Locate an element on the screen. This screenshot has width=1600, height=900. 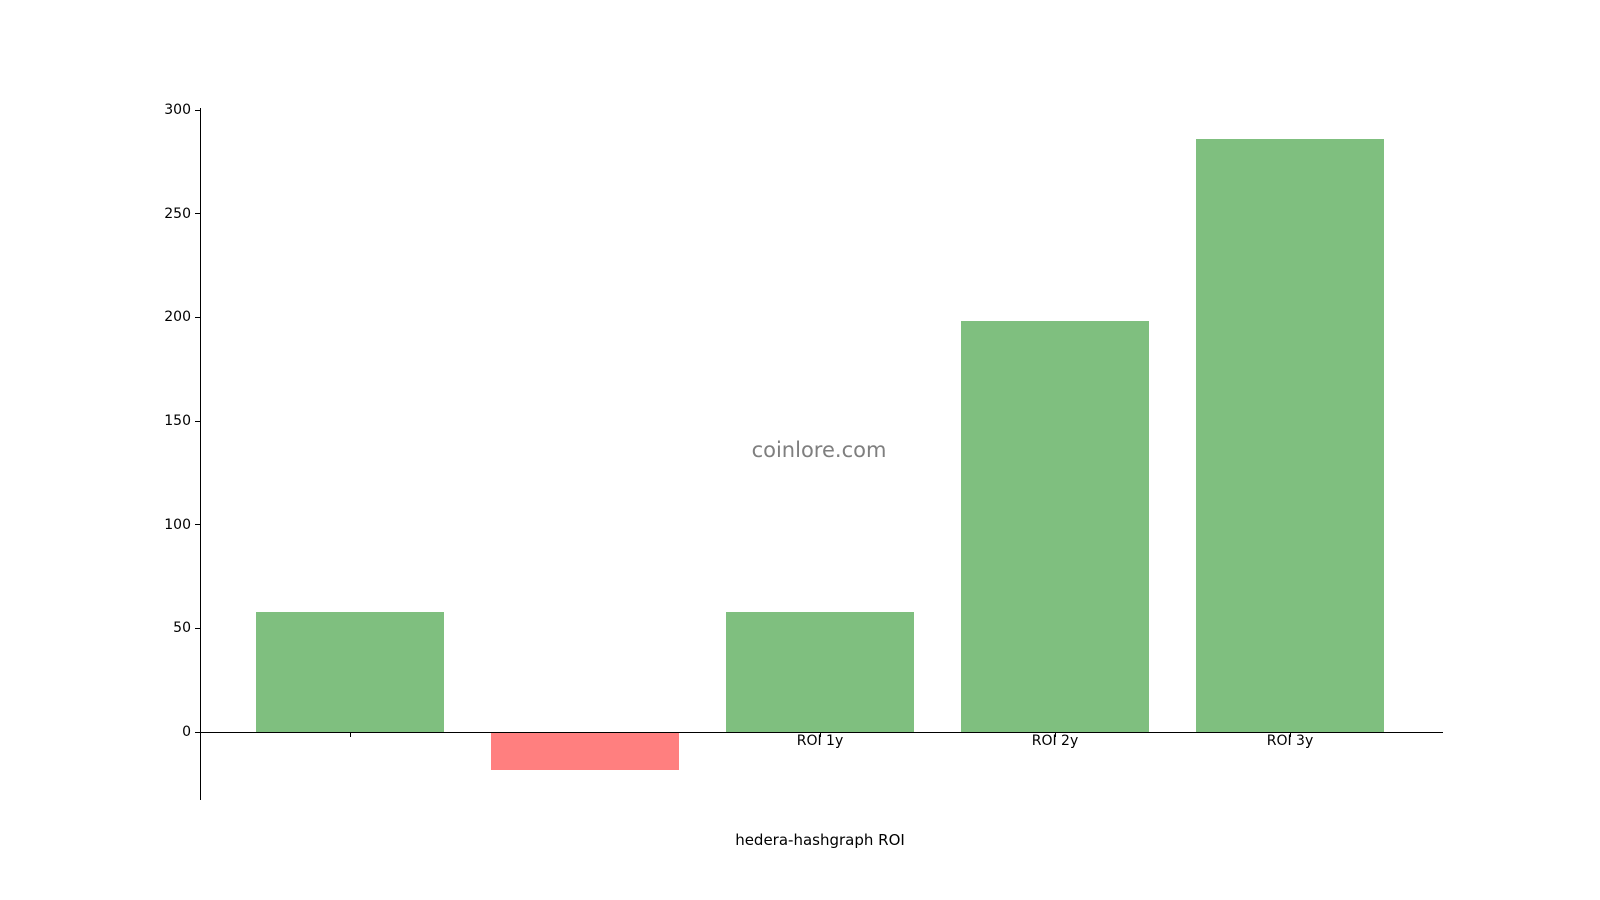
x-axis-spine is located at coordinates (819, 732).